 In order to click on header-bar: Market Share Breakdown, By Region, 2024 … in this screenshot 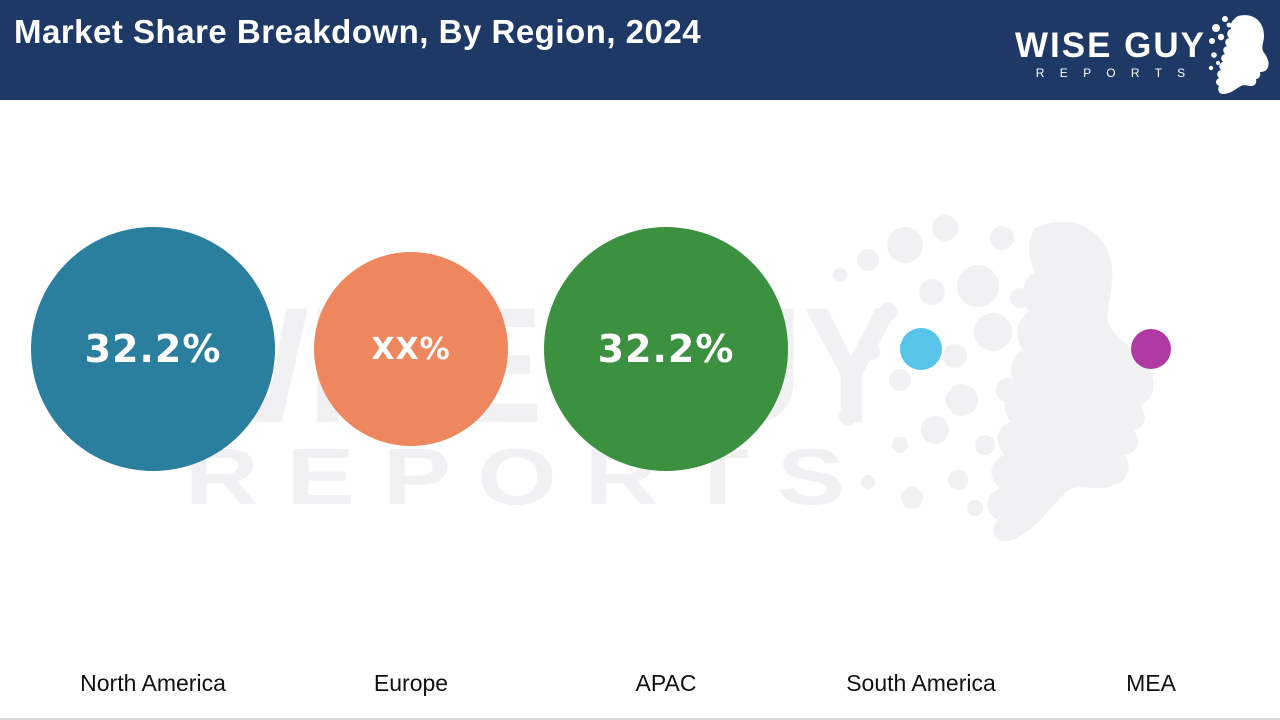, I will do `click(640, 50)`.